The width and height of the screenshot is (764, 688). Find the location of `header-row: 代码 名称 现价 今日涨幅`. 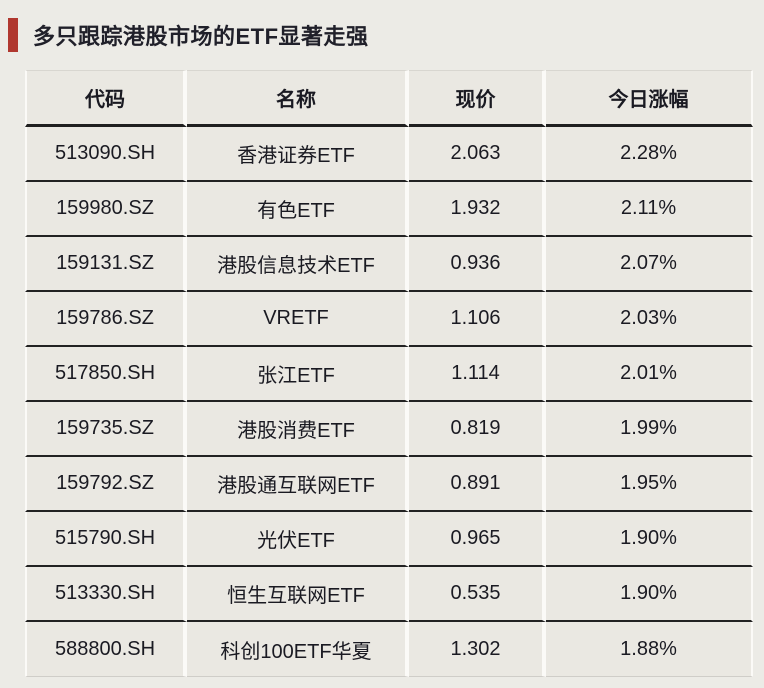

header-row: 代码 名称 现价 今日涨幅 is located at coordinates (389, 98).